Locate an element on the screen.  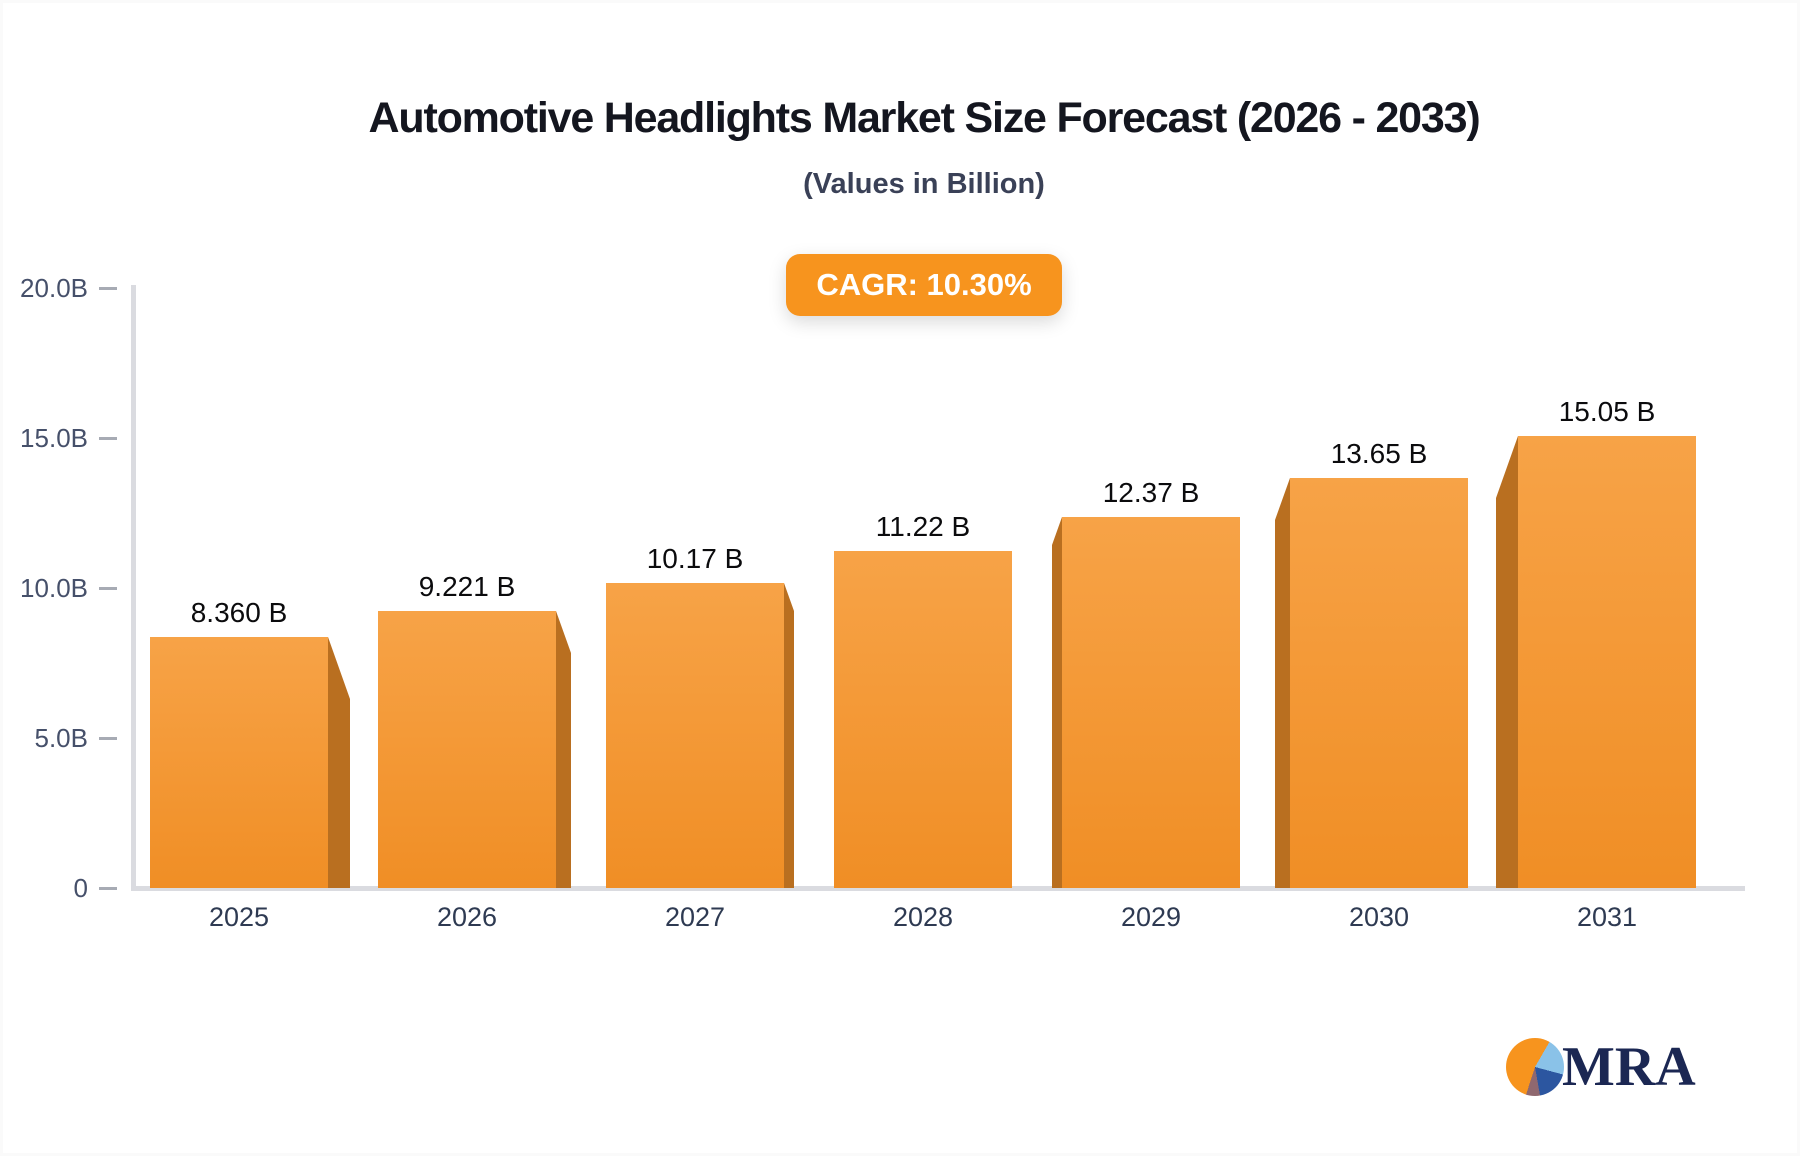
cagr-badge: CAGR: 10.30% is located at coordinates (924, 285).